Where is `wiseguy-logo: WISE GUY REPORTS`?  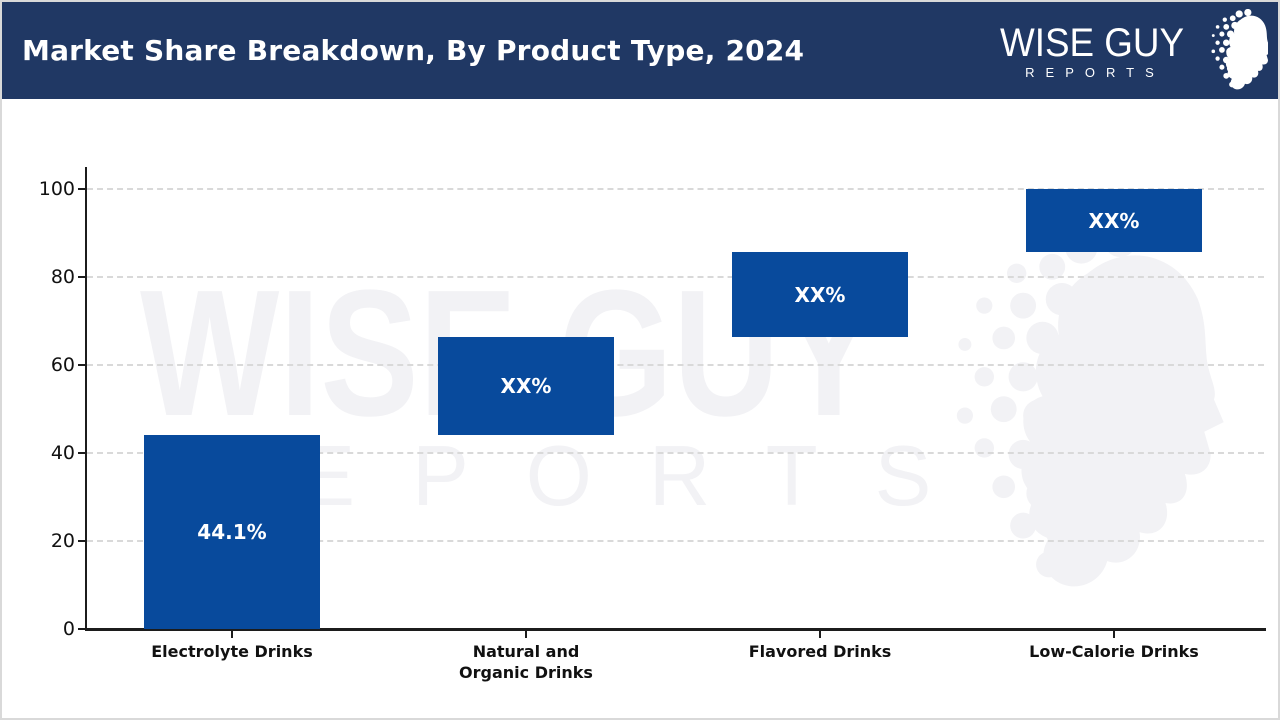
wiseguy-logo: WISE GUY REPORTS is located at coordinates (1130, 51).